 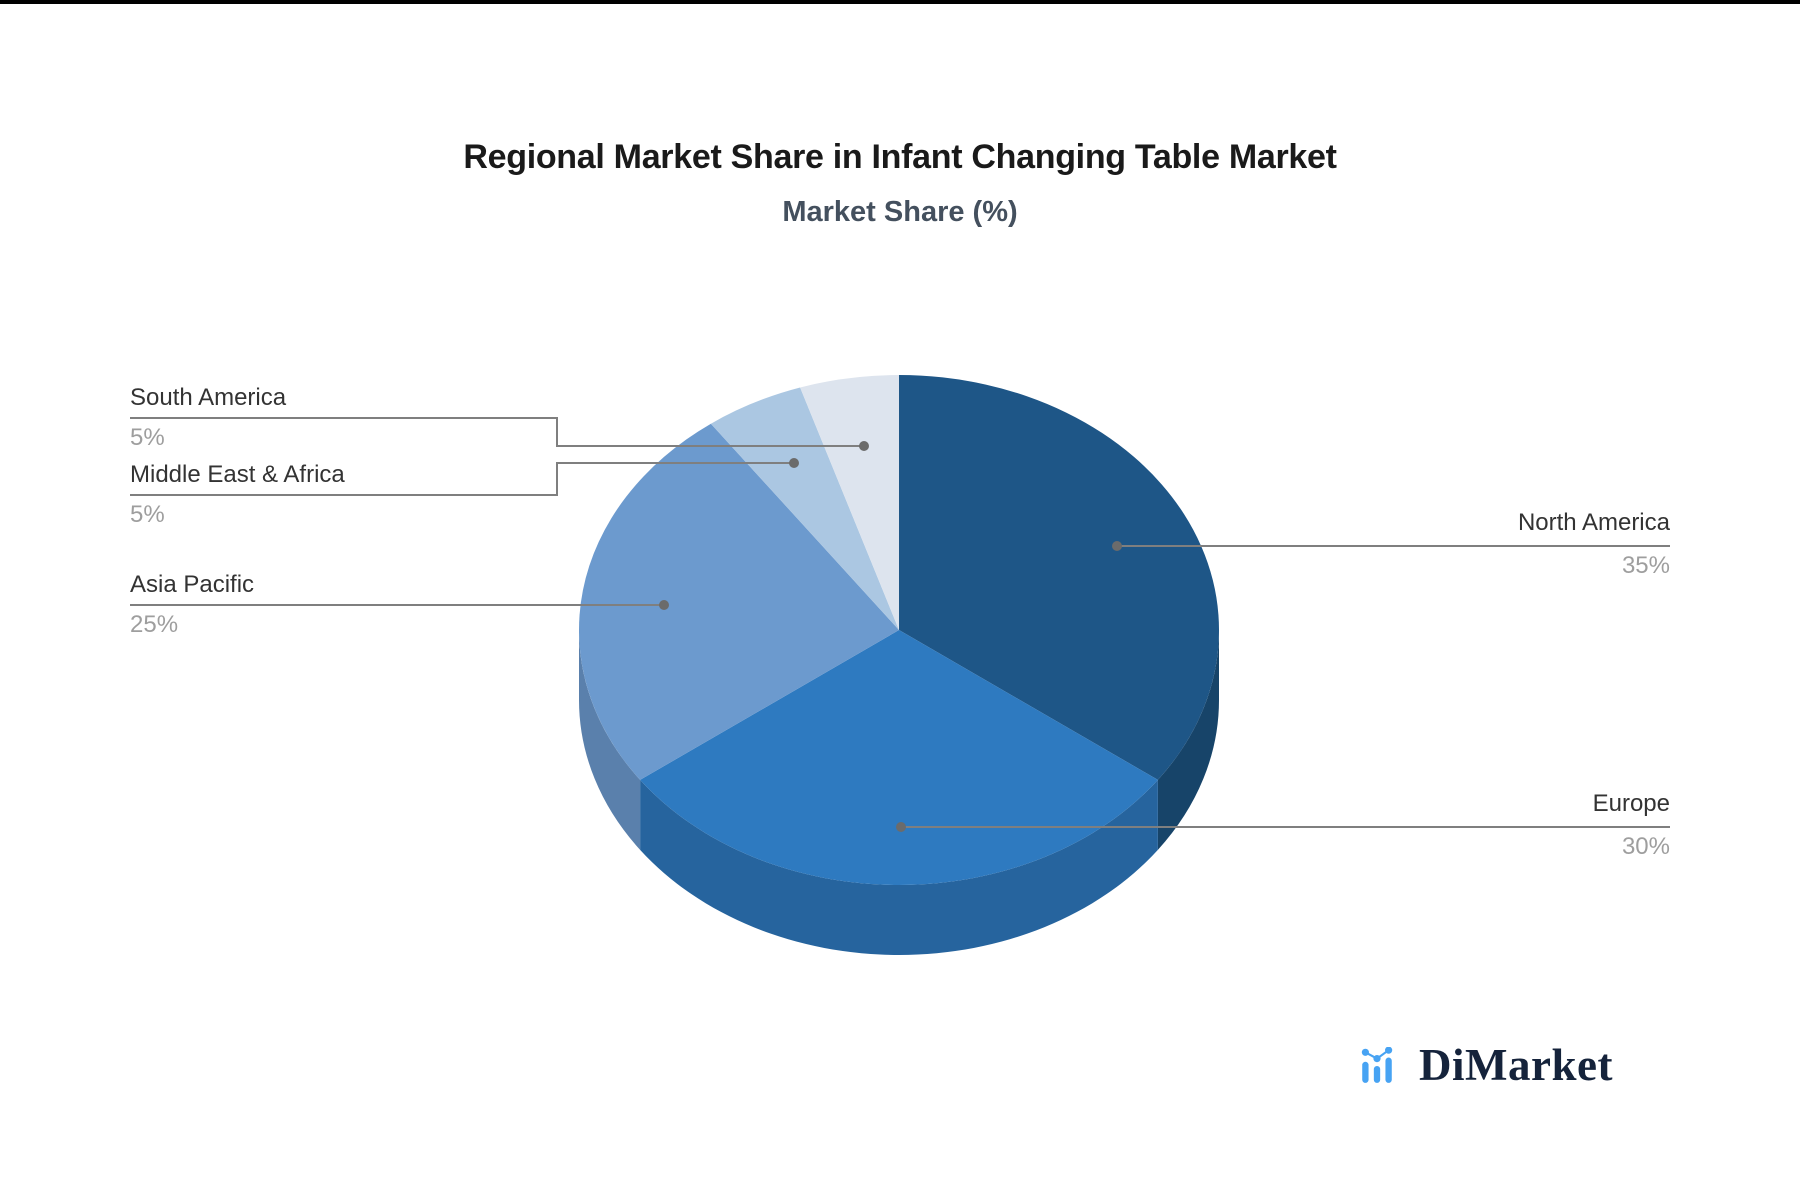 I want to click on pie-slice-south-america, so click(x=849, y=502).